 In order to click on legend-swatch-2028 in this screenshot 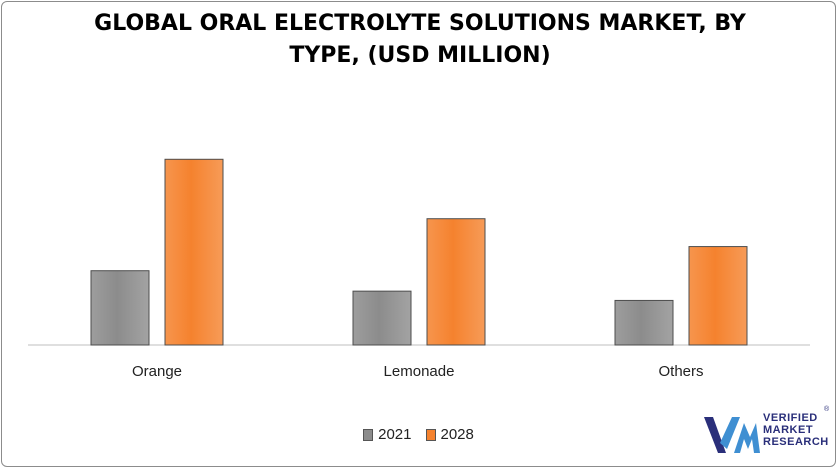, I will do `click(430, 434)`.